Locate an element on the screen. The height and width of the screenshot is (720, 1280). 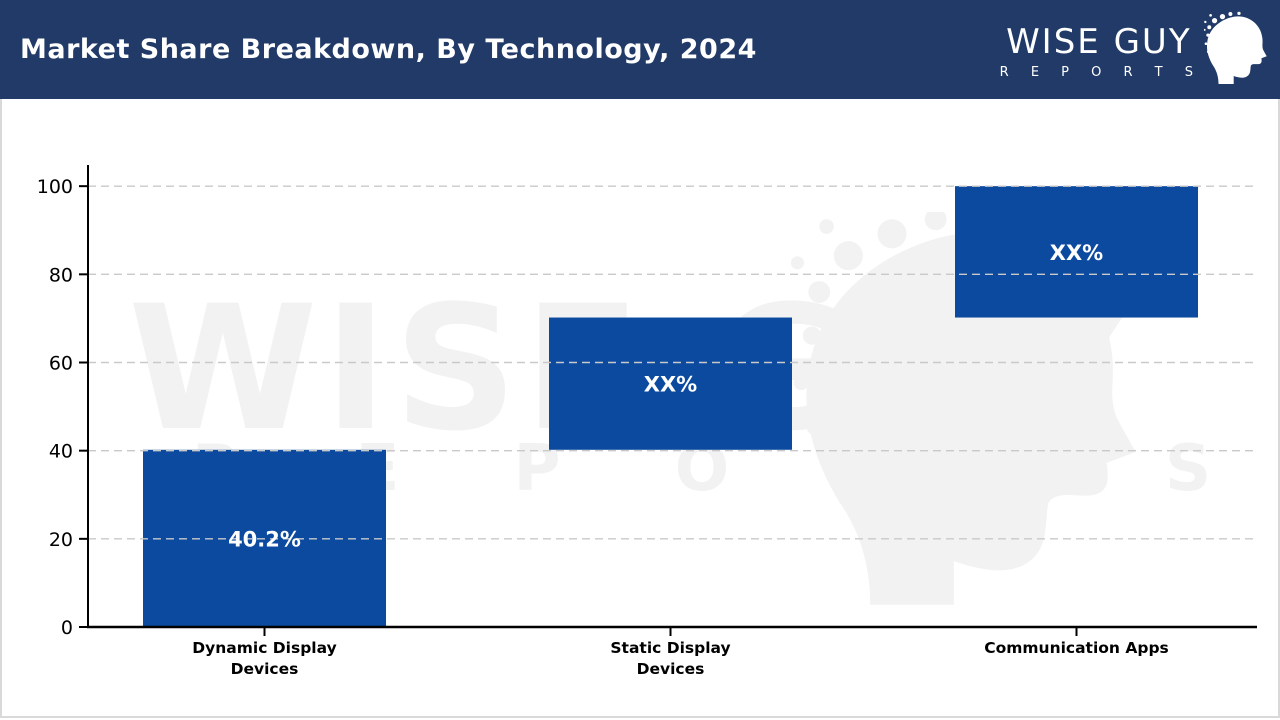
logo-subtitle: R E P O R T S is located at coordinates (1100, 72).